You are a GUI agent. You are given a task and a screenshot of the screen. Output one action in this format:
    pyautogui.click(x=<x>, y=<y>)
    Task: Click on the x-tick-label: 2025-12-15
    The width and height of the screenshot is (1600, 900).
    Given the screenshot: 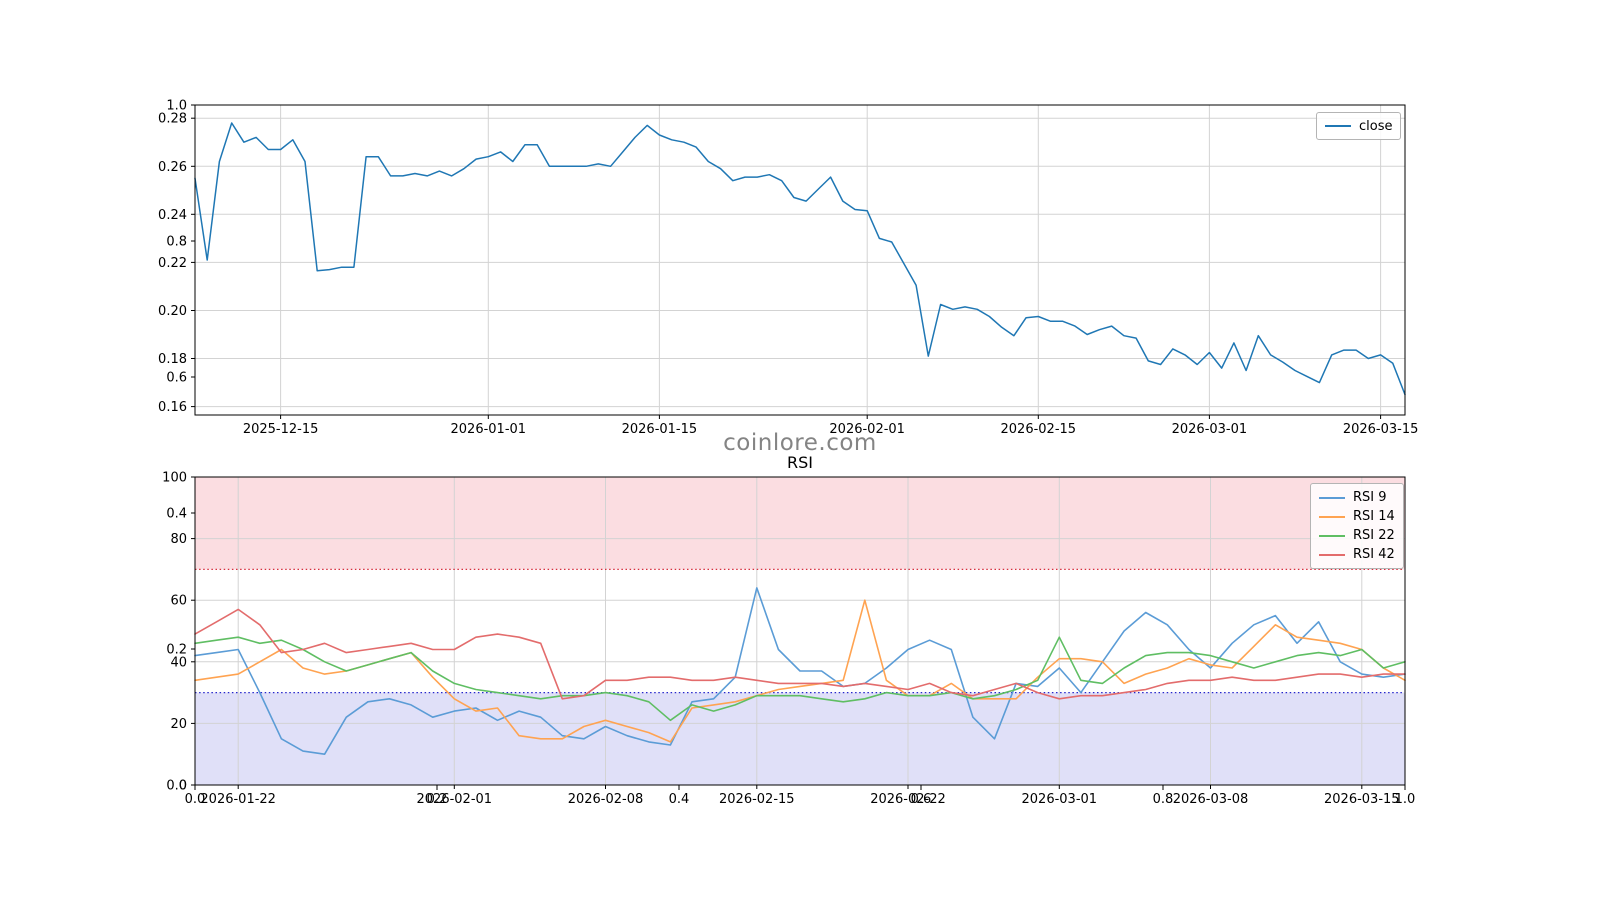 What is the action you would take?
    pyautogui.click(x=281, y=429)
    